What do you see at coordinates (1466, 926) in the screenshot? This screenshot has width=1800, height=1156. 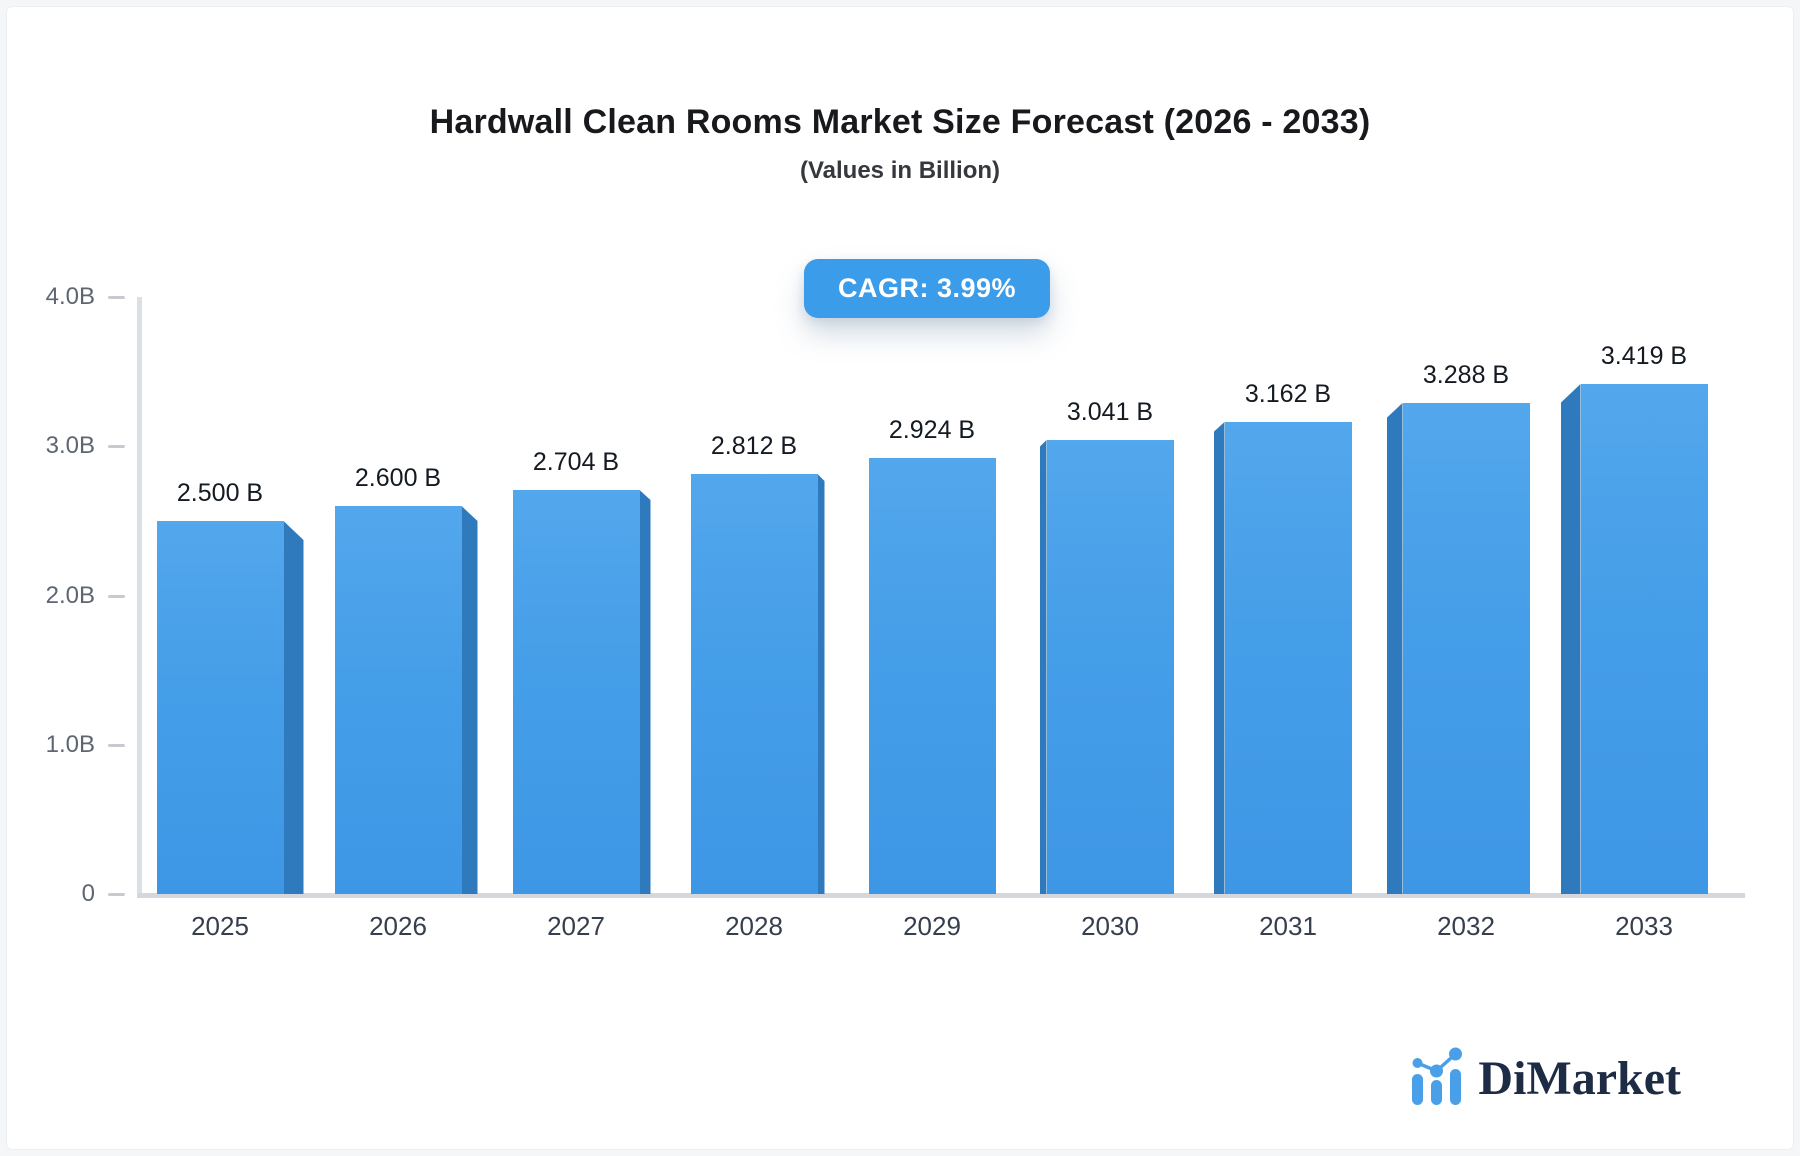 I see `x-axis-label-2032: 2032` at bounding box center [1466, 926].